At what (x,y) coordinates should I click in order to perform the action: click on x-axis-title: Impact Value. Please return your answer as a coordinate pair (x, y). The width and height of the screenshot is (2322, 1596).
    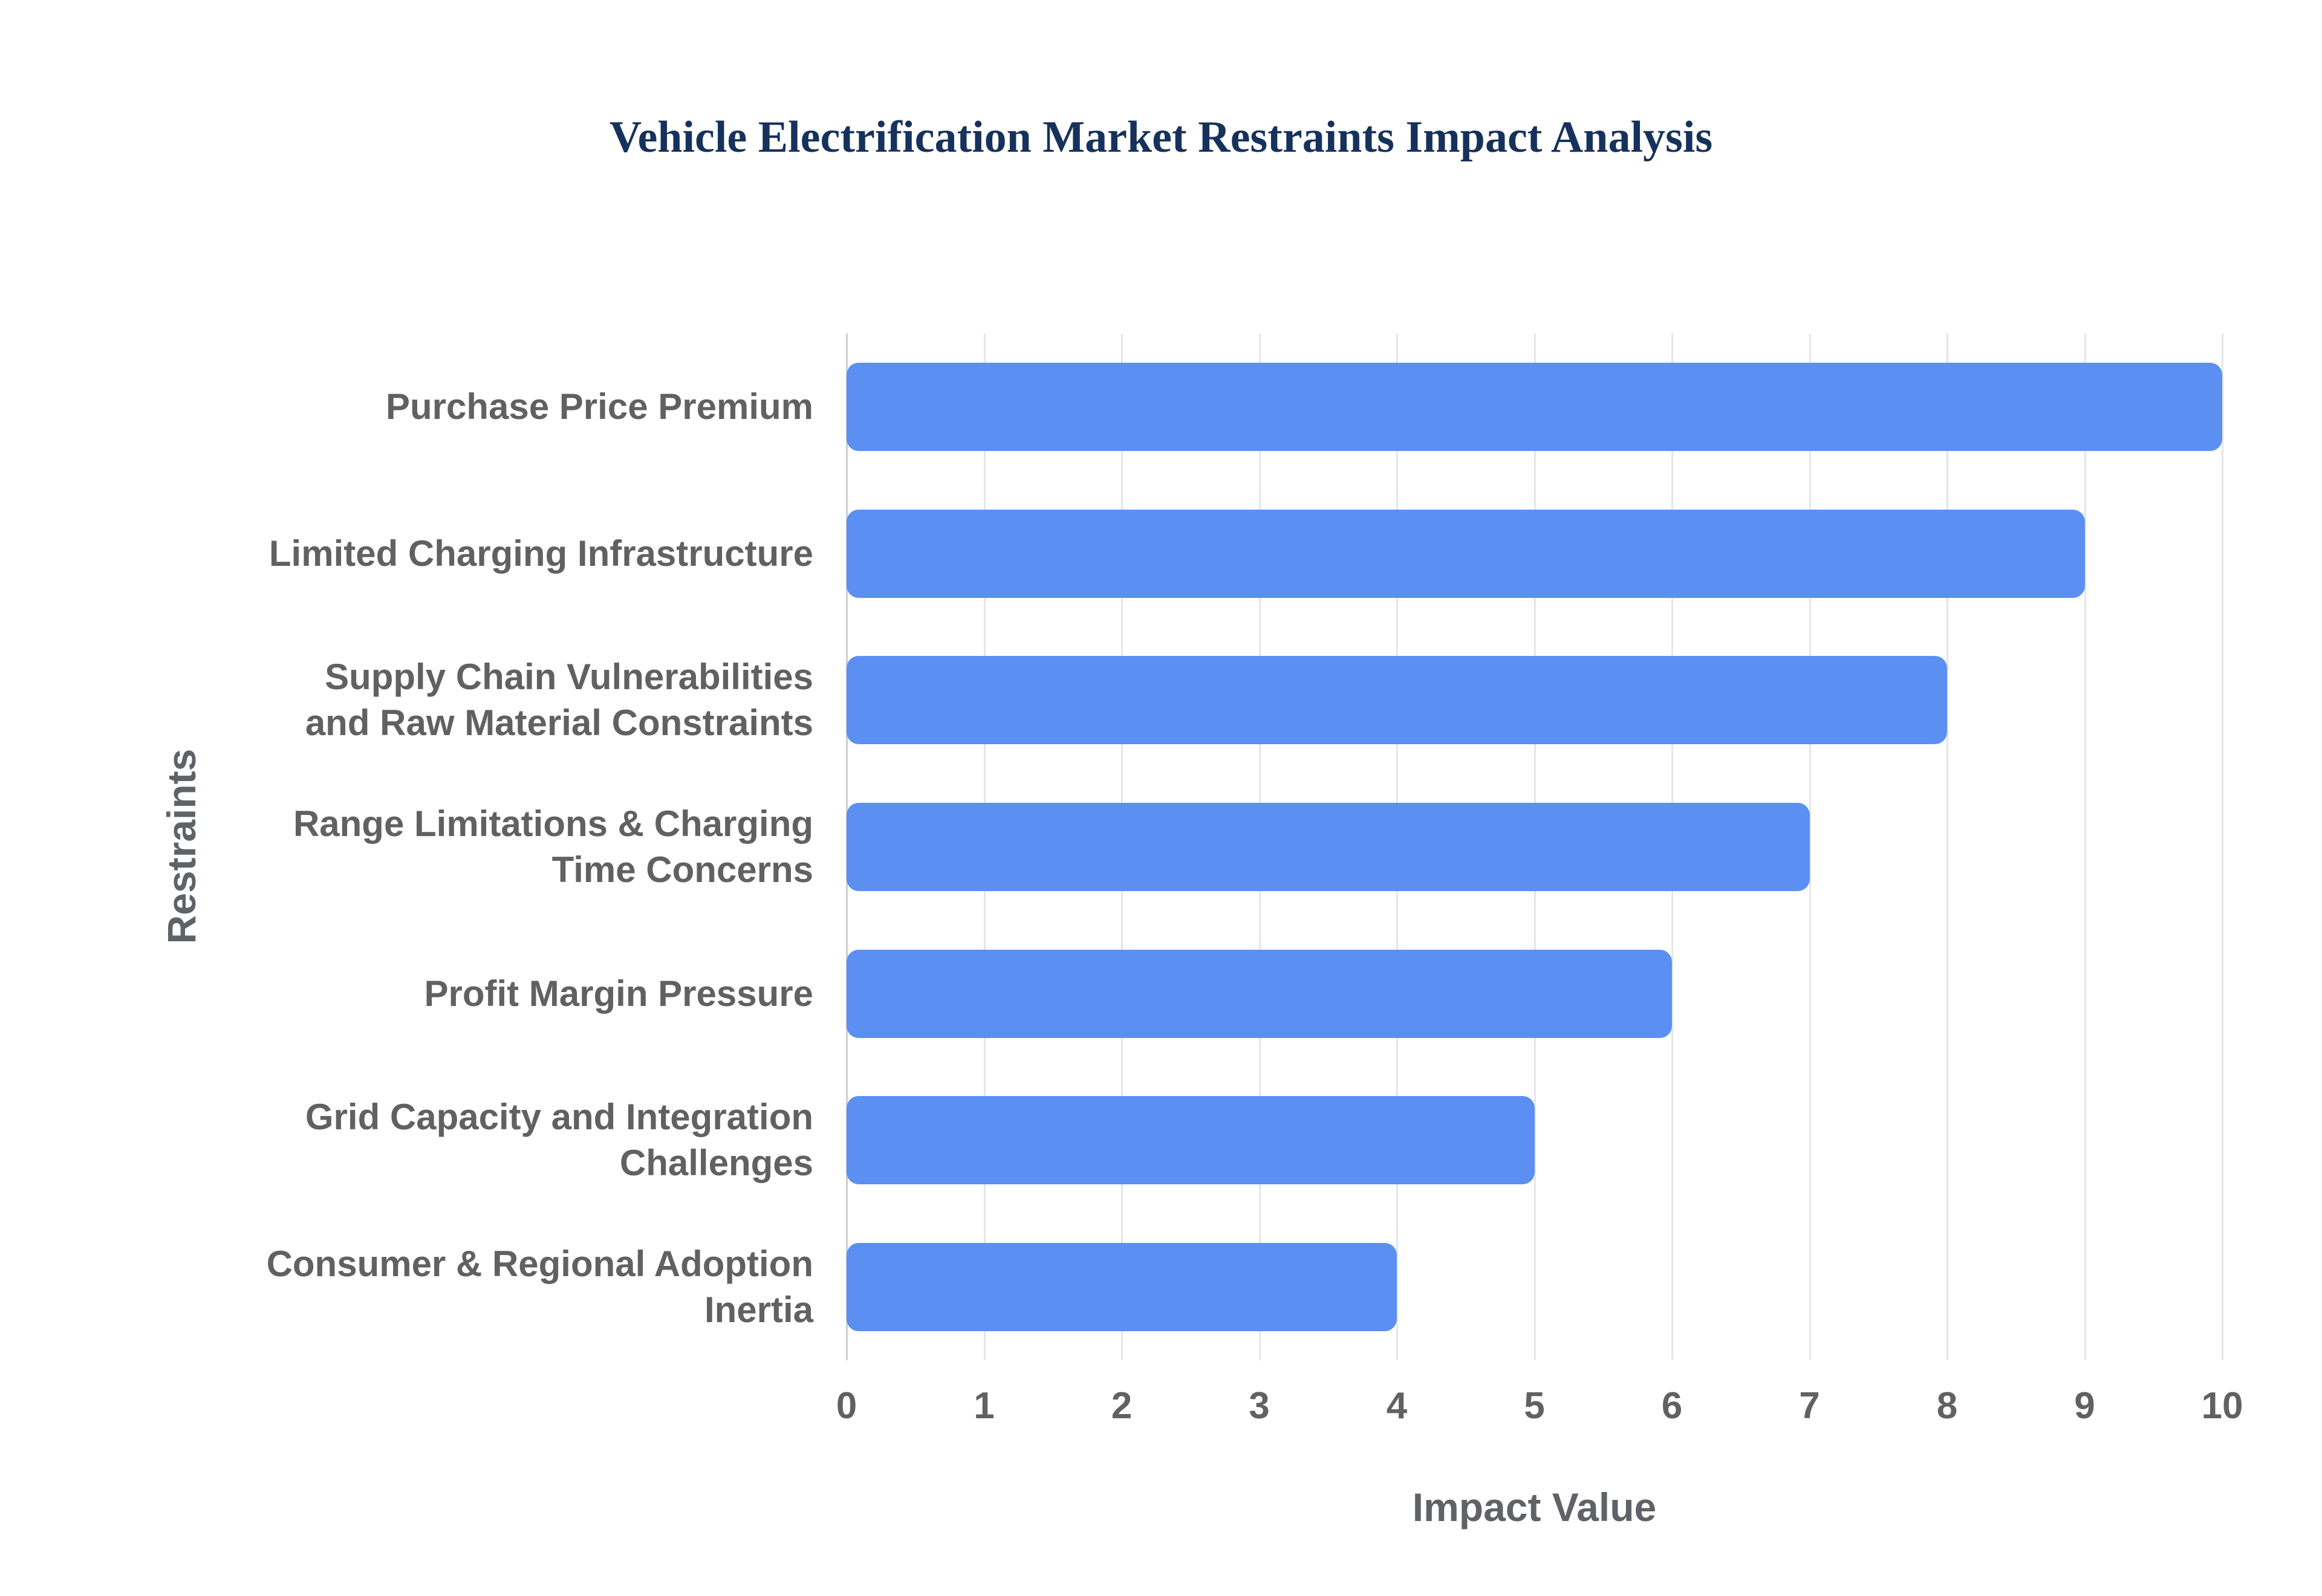
    Looking at the image, I should click on (1535, 1507).